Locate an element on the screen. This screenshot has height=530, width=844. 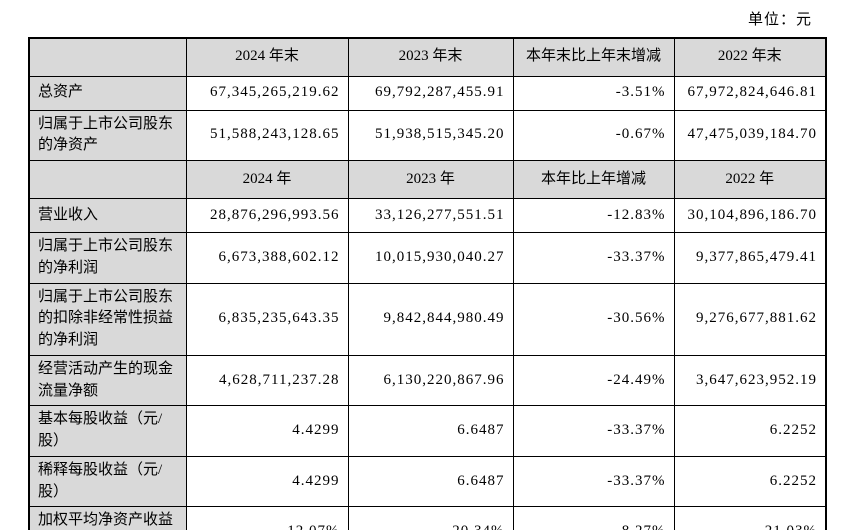
table-row-weighted-average-roe: 加权平均净资产收益率 12.07% 20.34% -8.27% 21.03% is located at coordinates (427, 518).